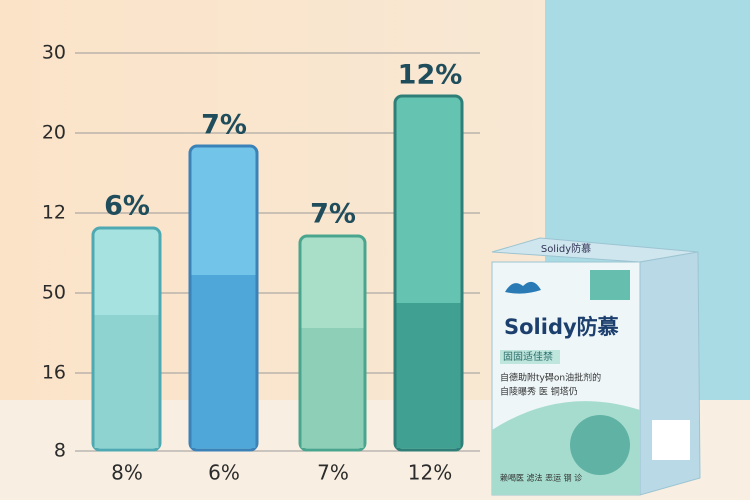 The image size is (750, 504). I want to click on box-footer: 赖喝医 滤法 恶运 钢 诊, so click(541, 478).